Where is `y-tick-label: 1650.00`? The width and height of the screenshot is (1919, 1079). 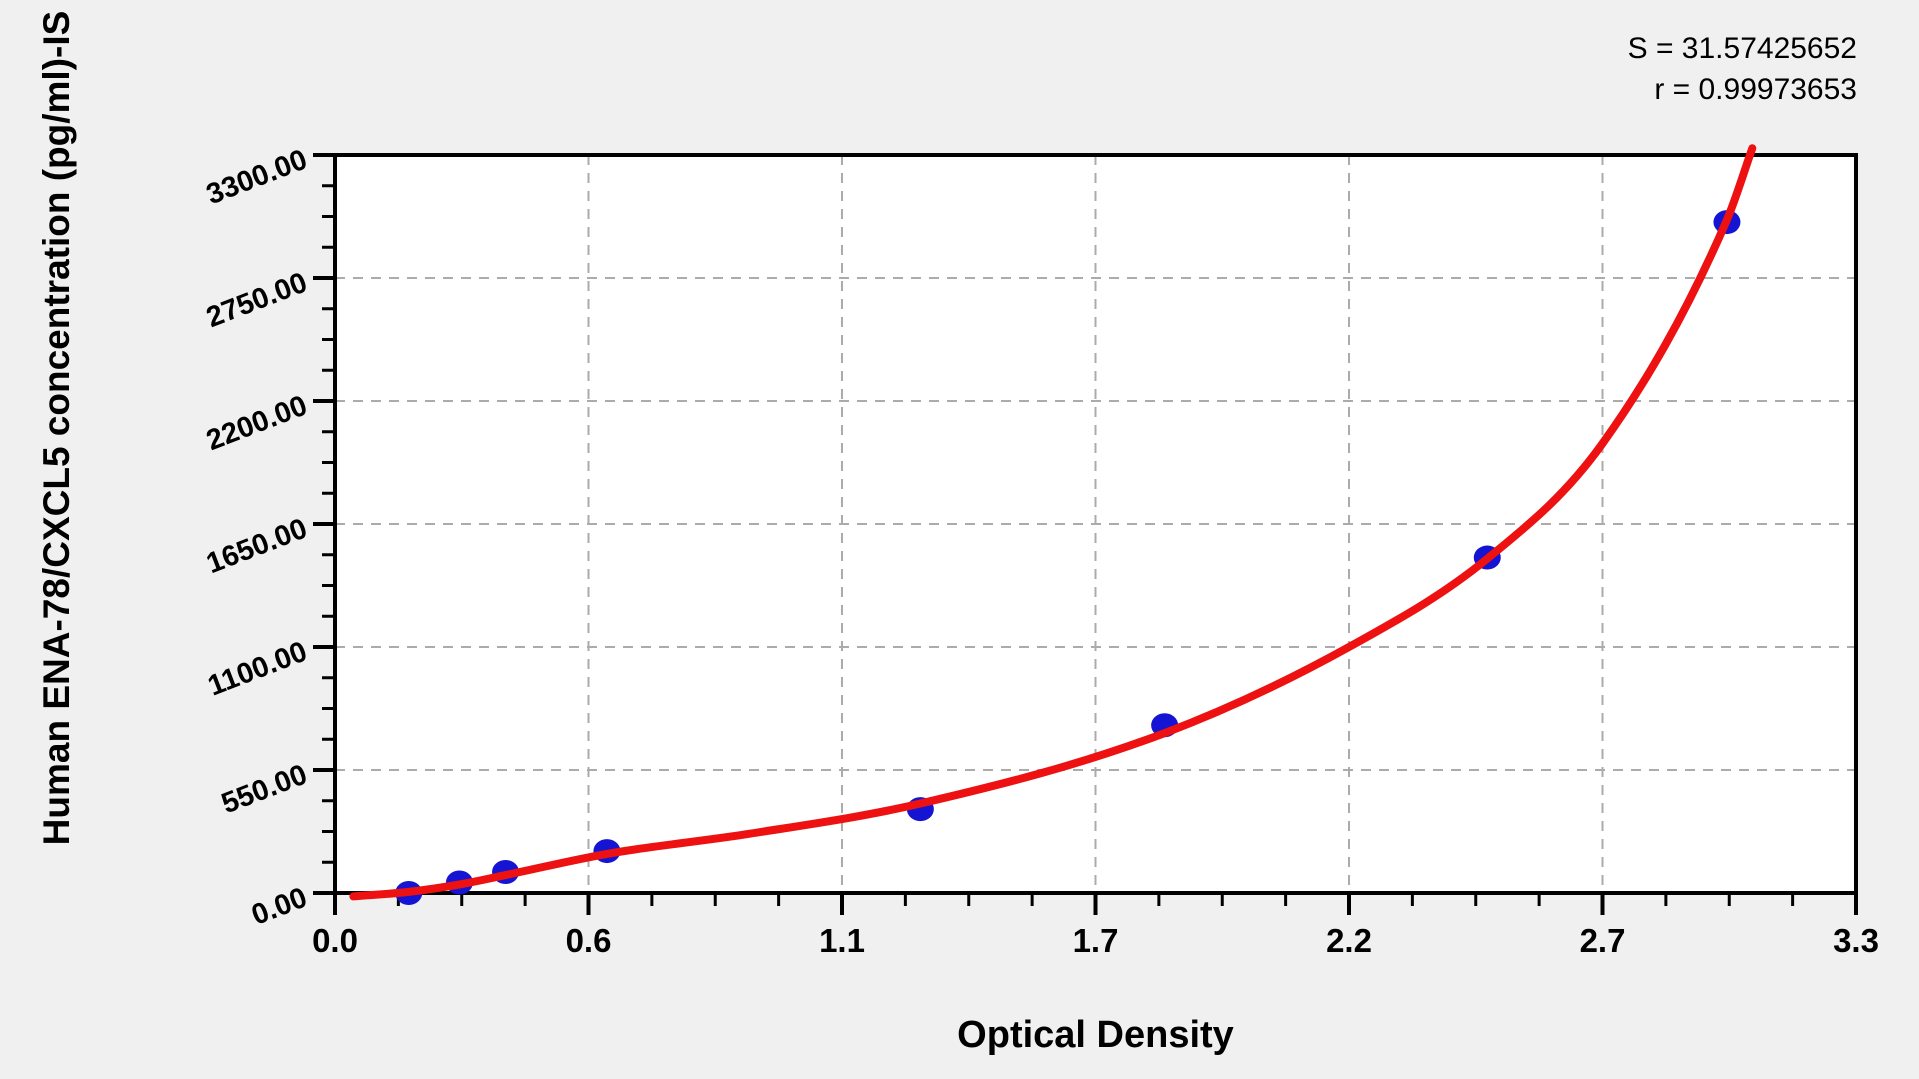 y-tick-label: 1650.00 is located at coordinates (256, 546).